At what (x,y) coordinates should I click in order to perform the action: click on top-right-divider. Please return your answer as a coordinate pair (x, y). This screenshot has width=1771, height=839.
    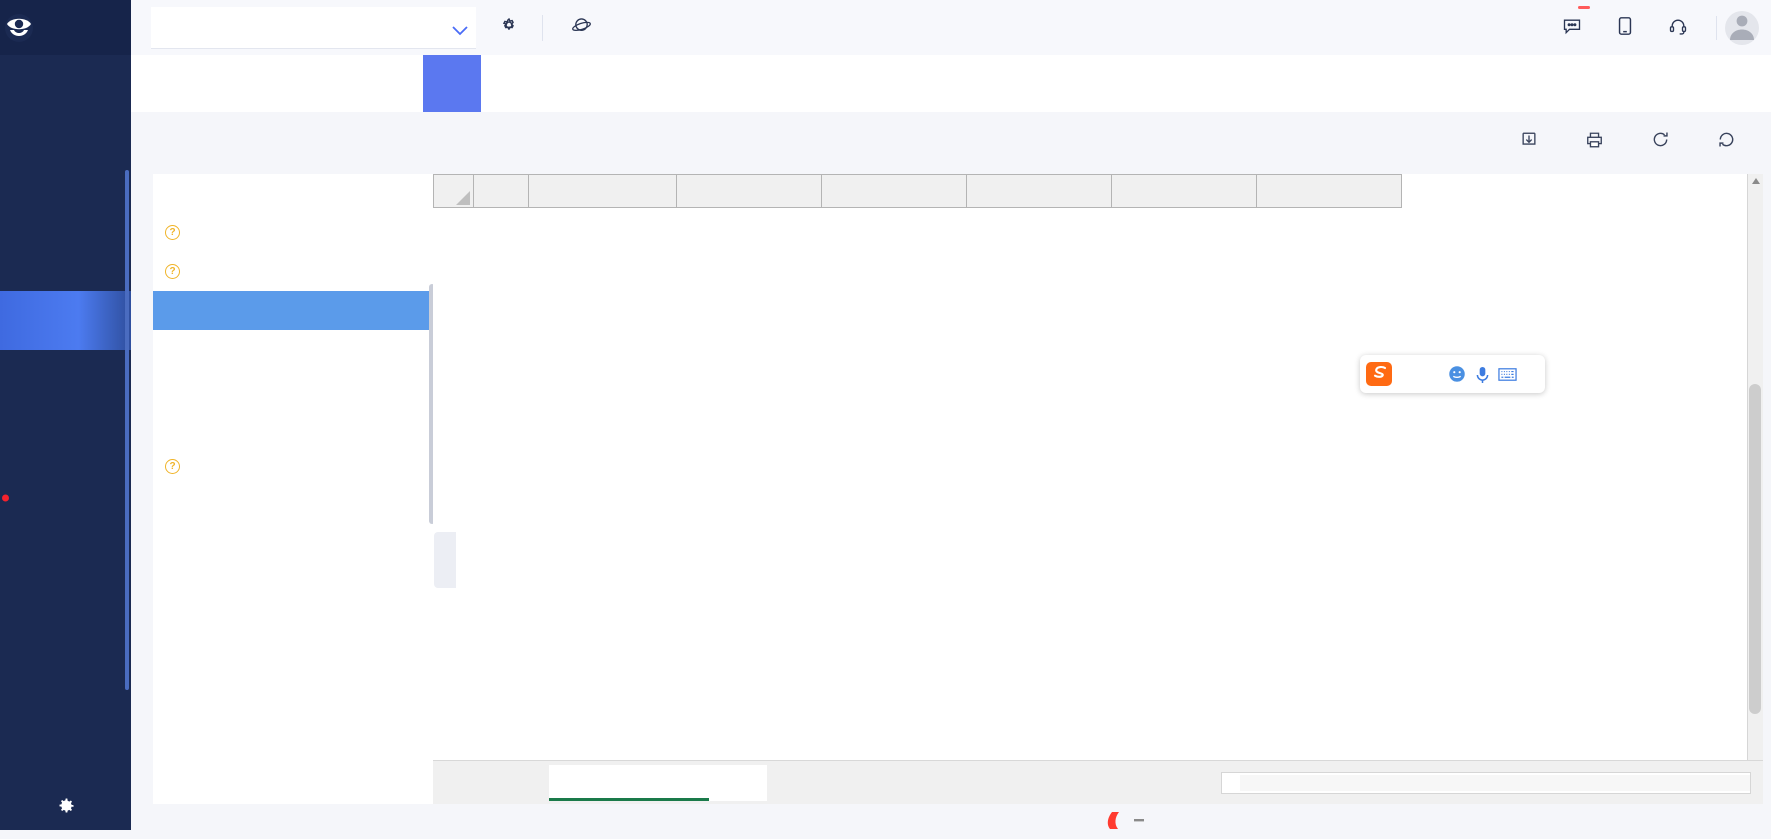
    Looking at the image, I should click on (1716, 27).